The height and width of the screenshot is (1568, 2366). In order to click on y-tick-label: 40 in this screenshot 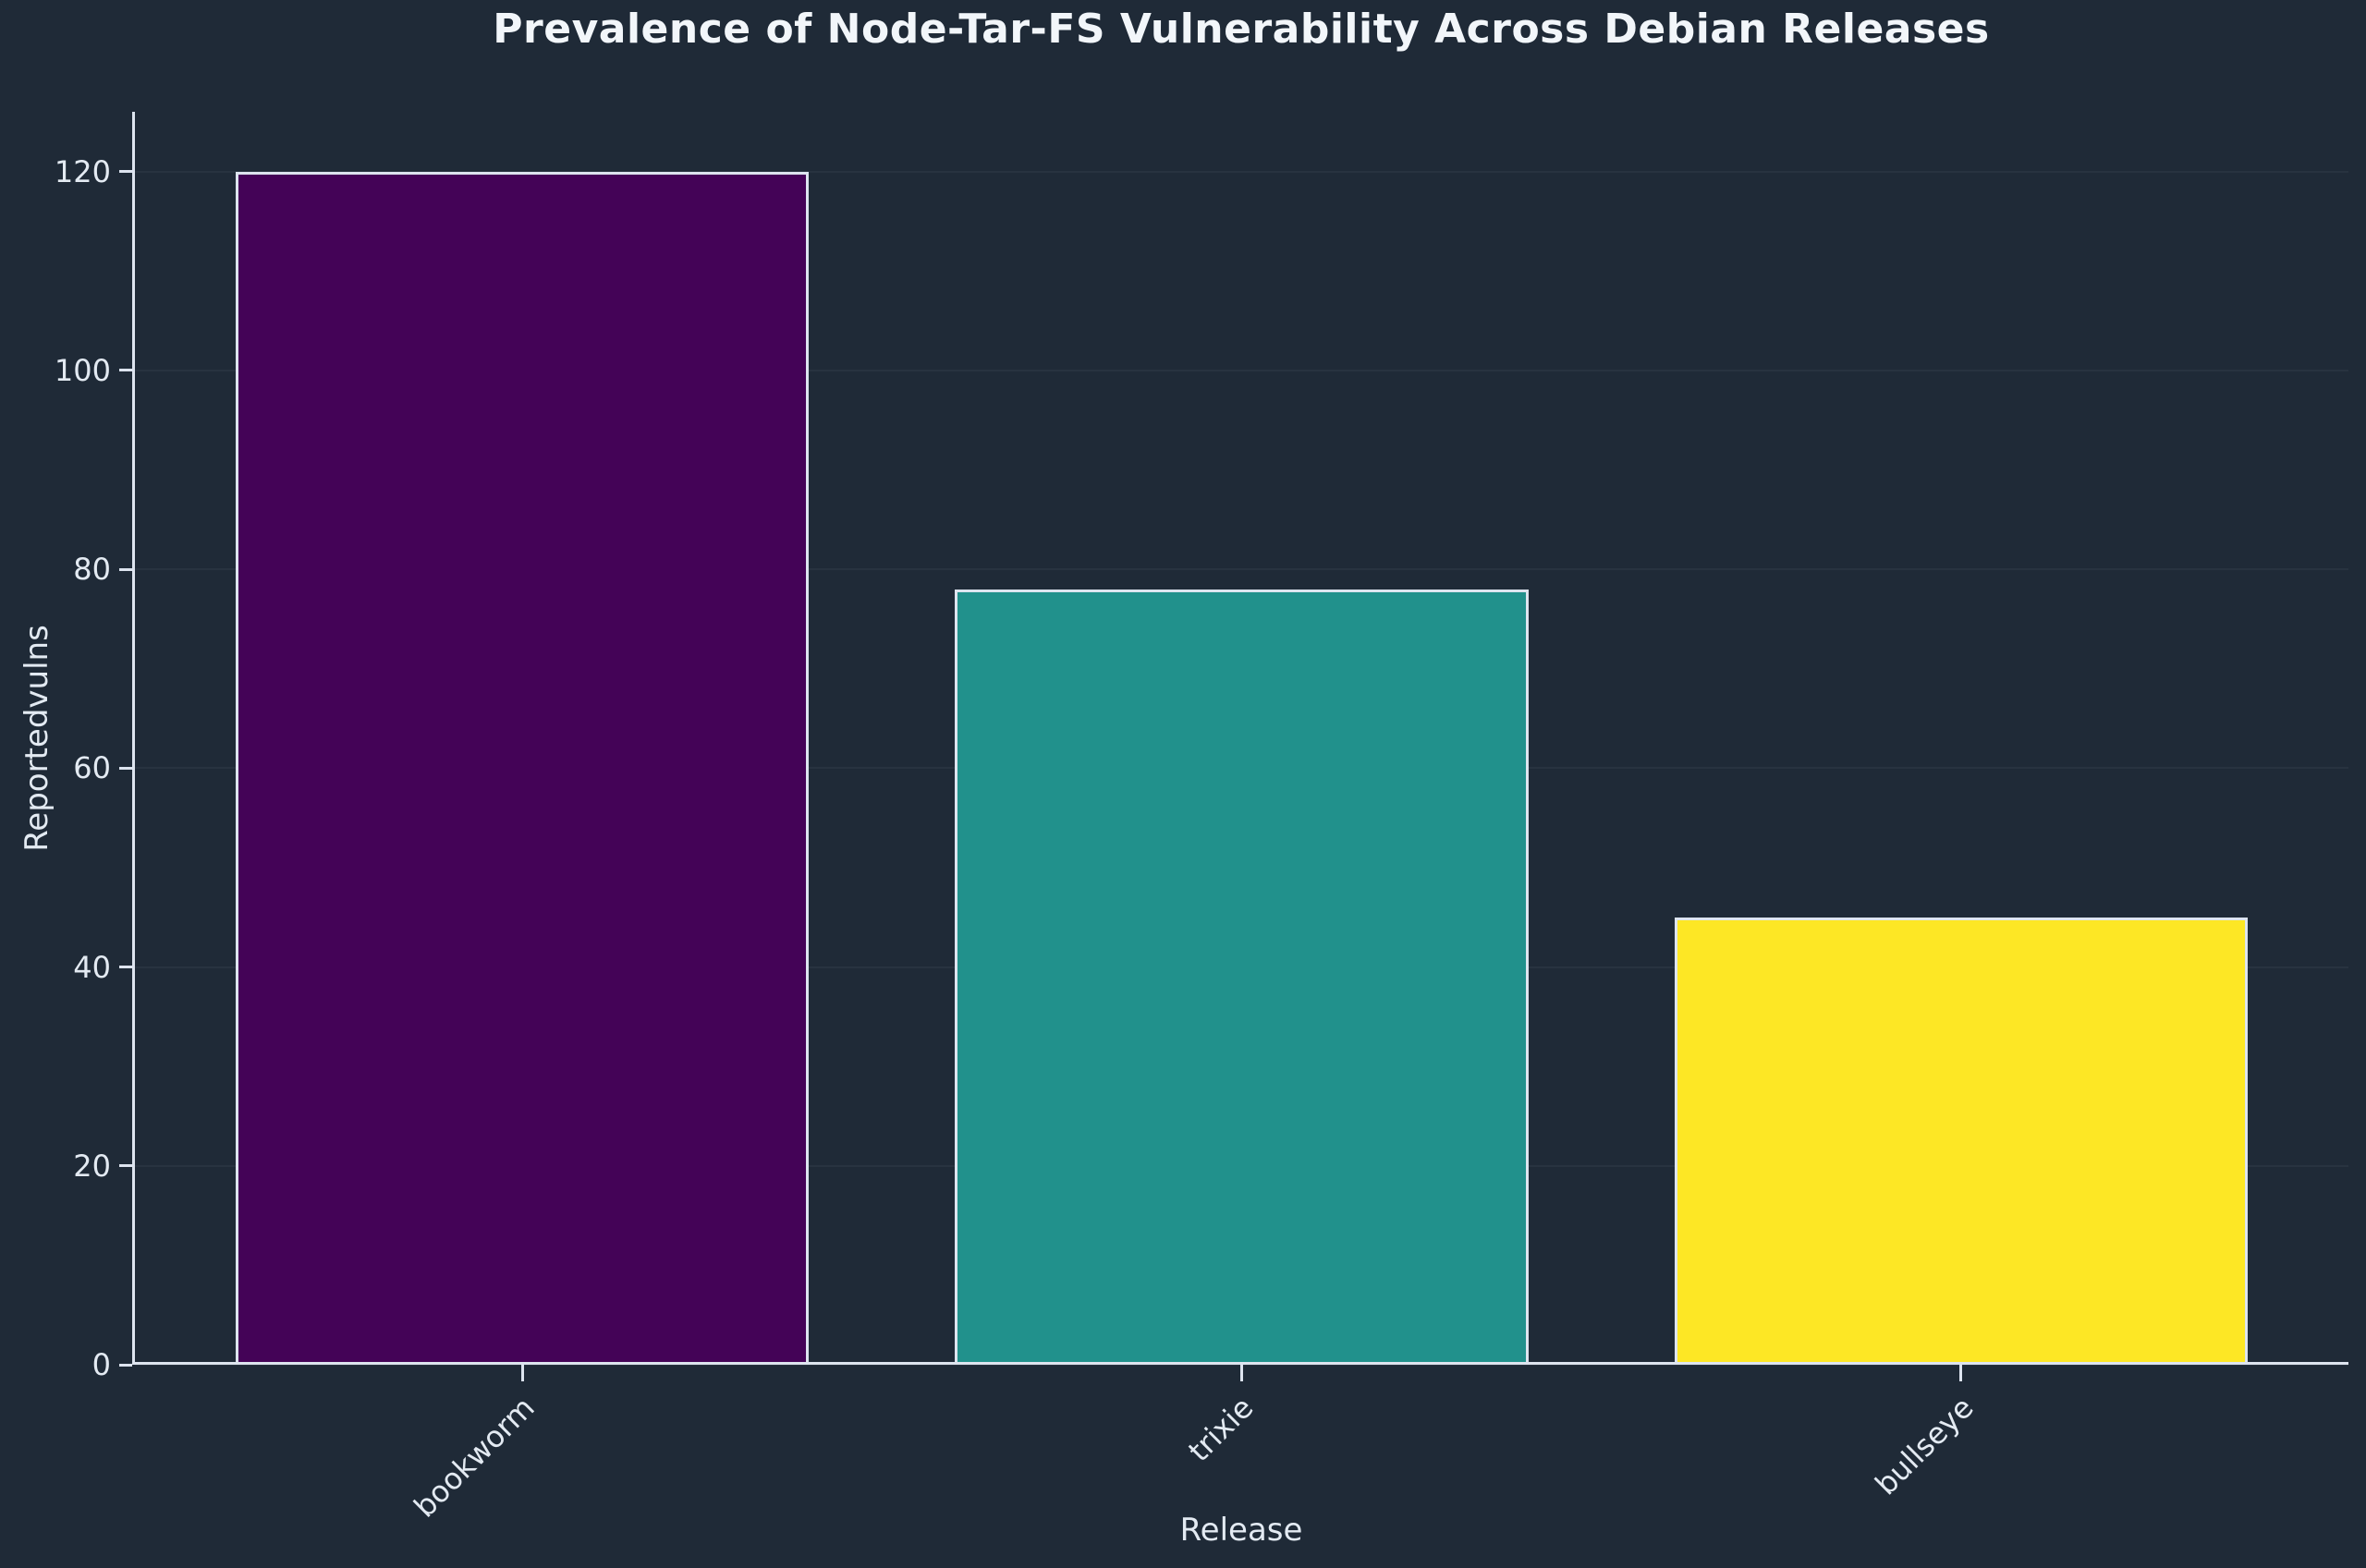, I will do `click(92, 967)`.